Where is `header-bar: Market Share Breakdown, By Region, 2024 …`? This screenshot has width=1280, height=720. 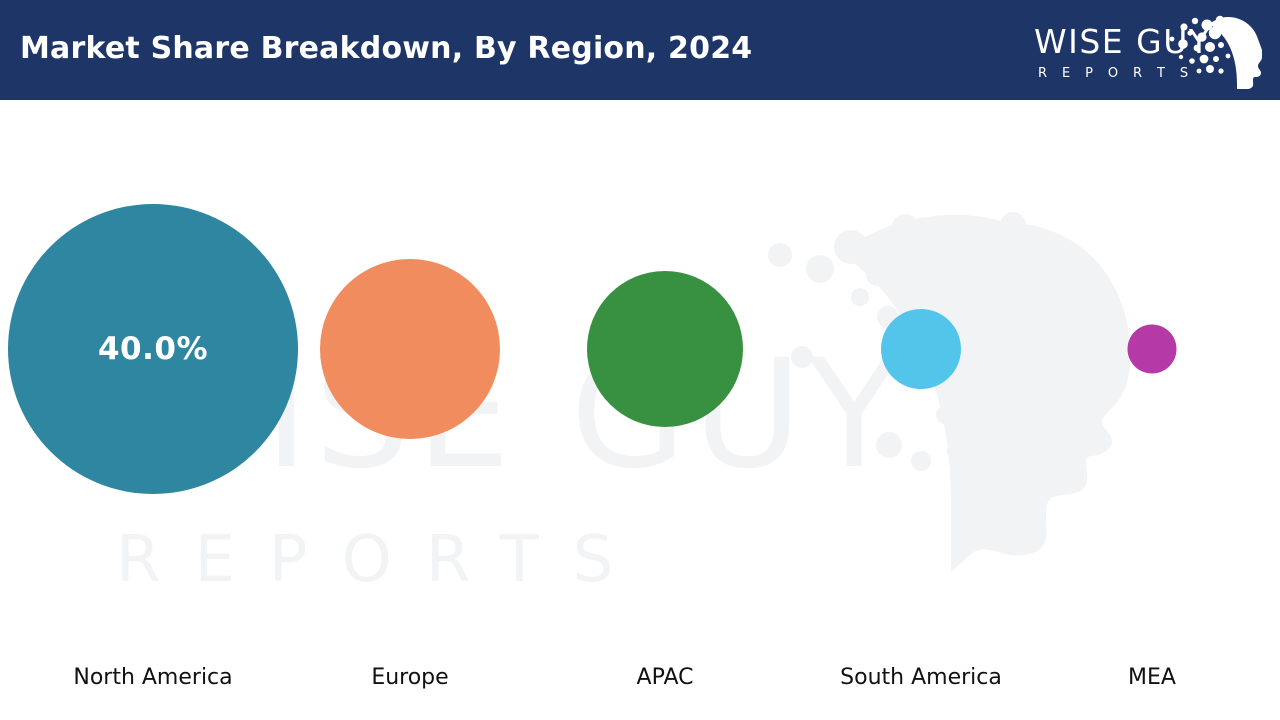 header-bar: Market Share Breakdown, By Region, 2024 … is located at coordinates (640, 50).